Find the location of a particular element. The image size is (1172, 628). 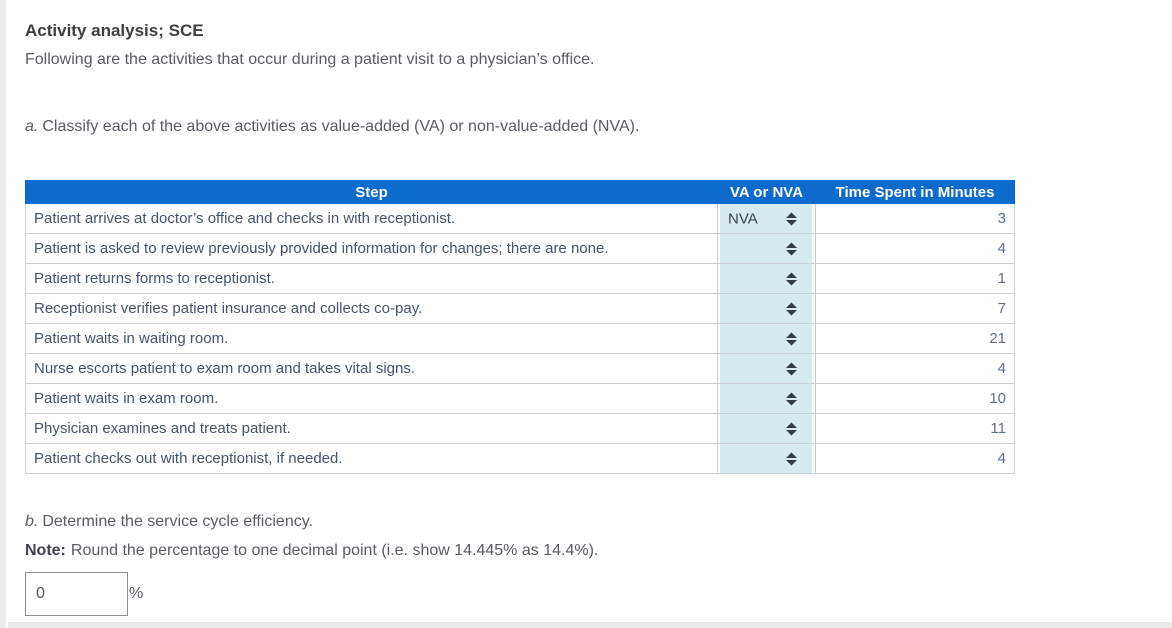

part-b-text: Determine the service cycle efficiency. is located at coordinates (177, 521).